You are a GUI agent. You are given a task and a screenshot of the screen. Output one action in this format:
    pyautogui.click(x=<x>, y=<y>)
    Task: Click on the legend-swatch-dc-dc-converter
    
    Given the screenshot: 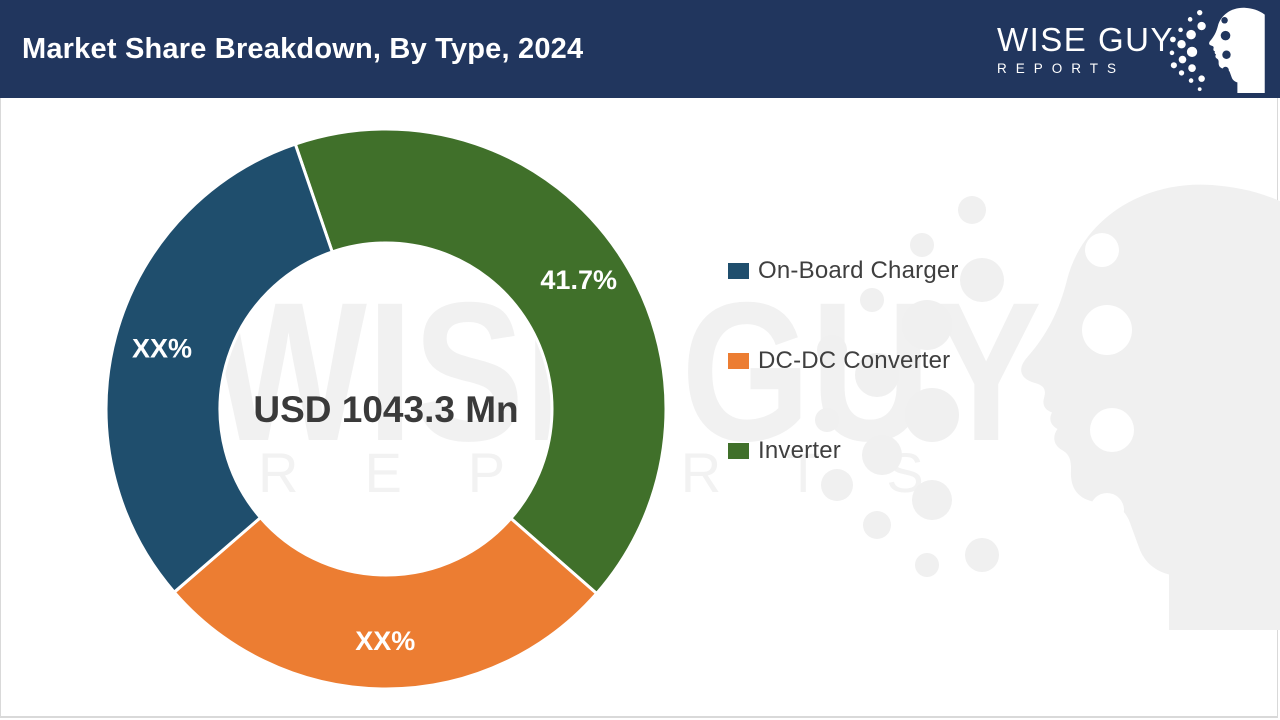 What is the action you would take?
    pyautogui.click(x=738, y=361)
    